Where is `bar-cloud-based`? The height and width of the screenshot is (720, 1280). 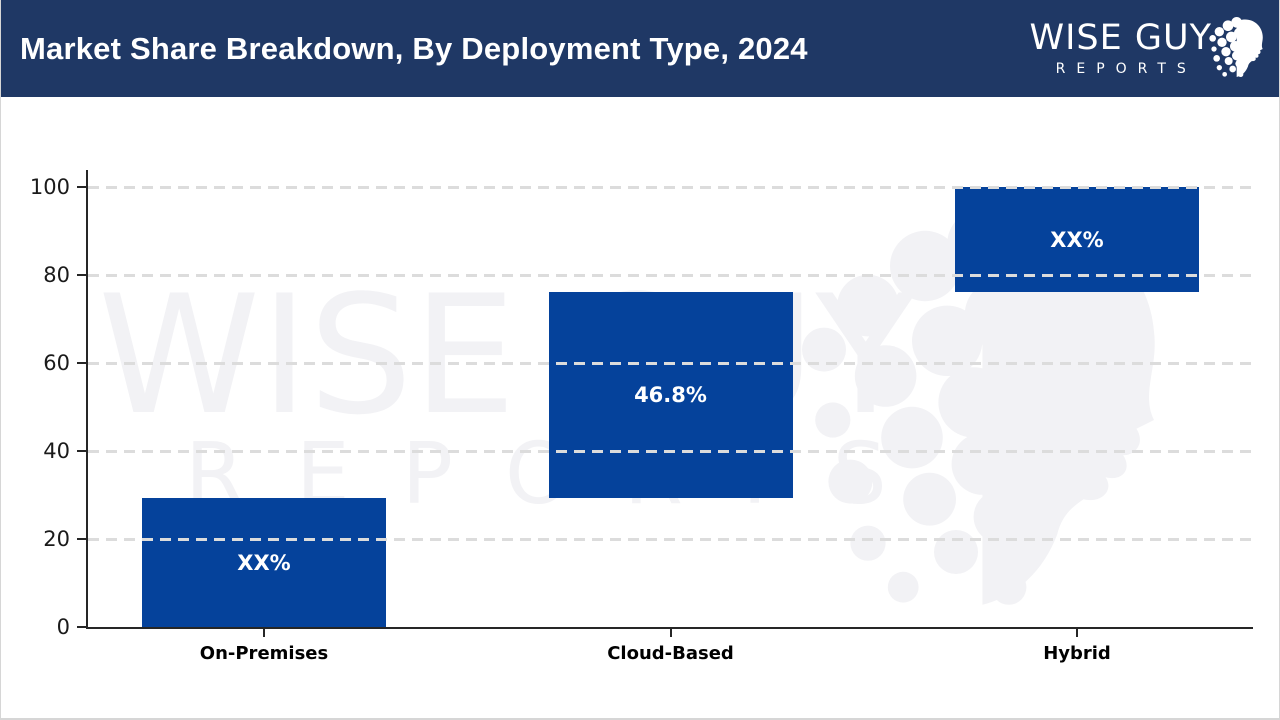
bar-cloud-based is located at coordinates (670, 395).